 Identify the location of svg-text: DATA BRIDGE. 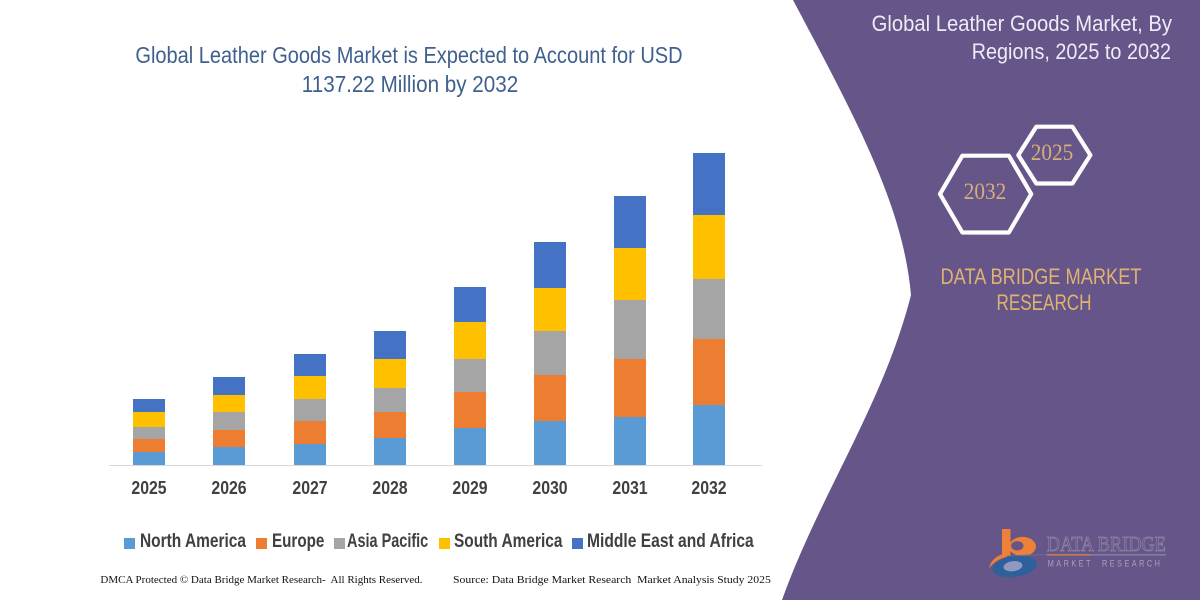
(1106, 544).